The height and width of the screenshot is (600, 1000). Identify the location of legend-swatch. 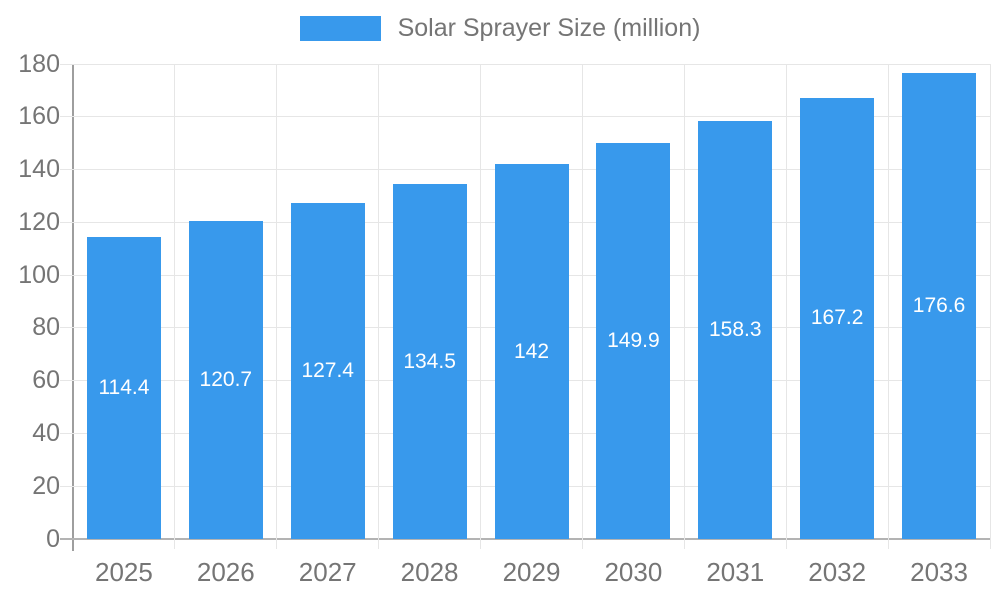
(340, 28).